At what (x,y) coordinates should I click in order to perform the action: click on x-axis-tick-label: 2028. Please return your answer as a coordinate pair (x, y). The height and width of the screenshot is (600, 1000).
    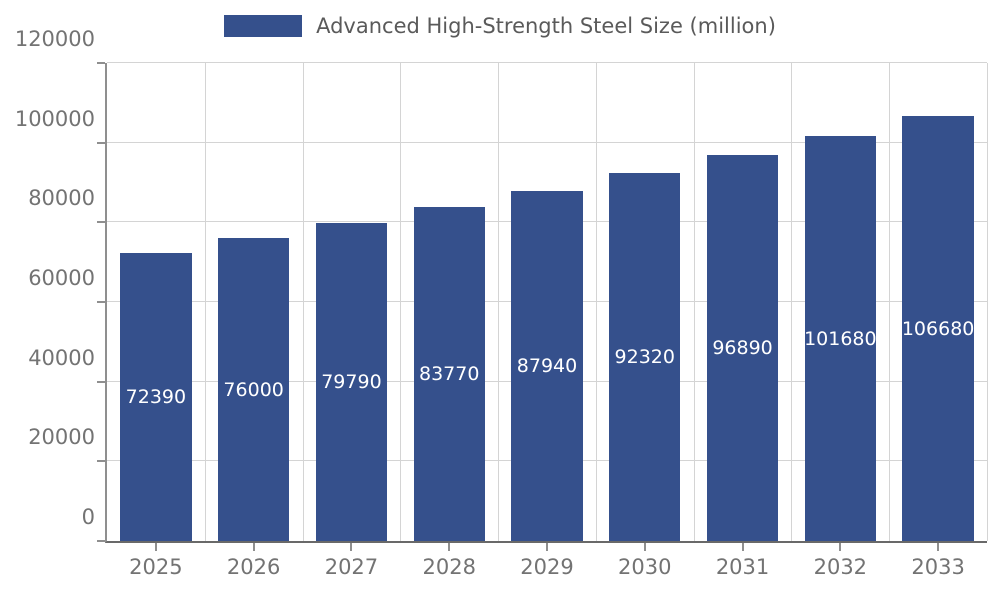
    Looking at the image, I should click on (449, 567).